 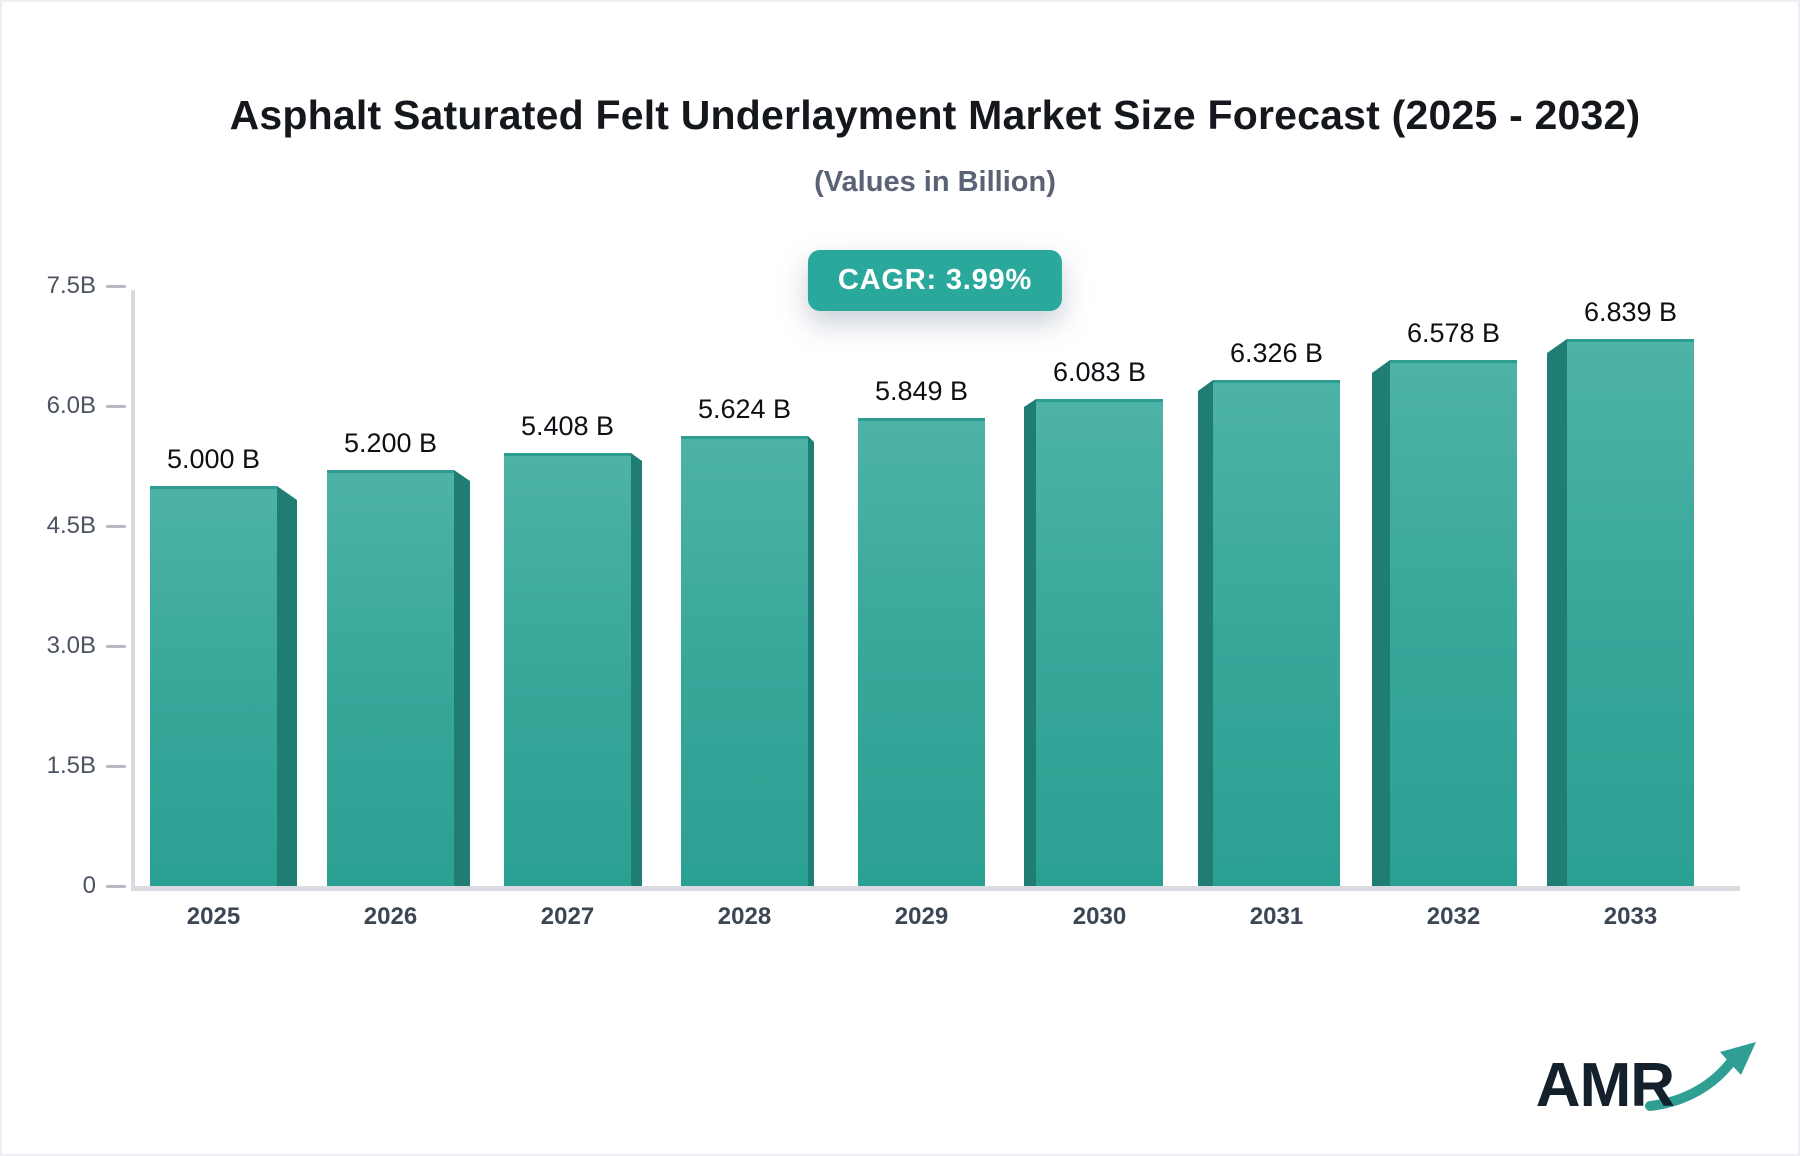 I want to click on bar-2033, so click(x=1630, y=612).